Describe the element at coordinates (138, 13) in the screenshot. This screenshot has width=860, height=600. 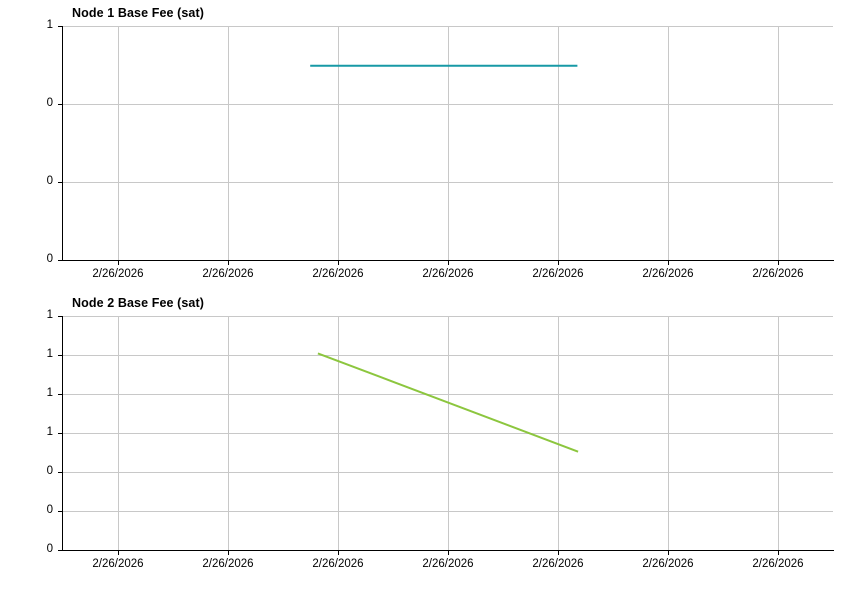
I see `chart-title: Node 1 Base Fee (sat)` at that location.